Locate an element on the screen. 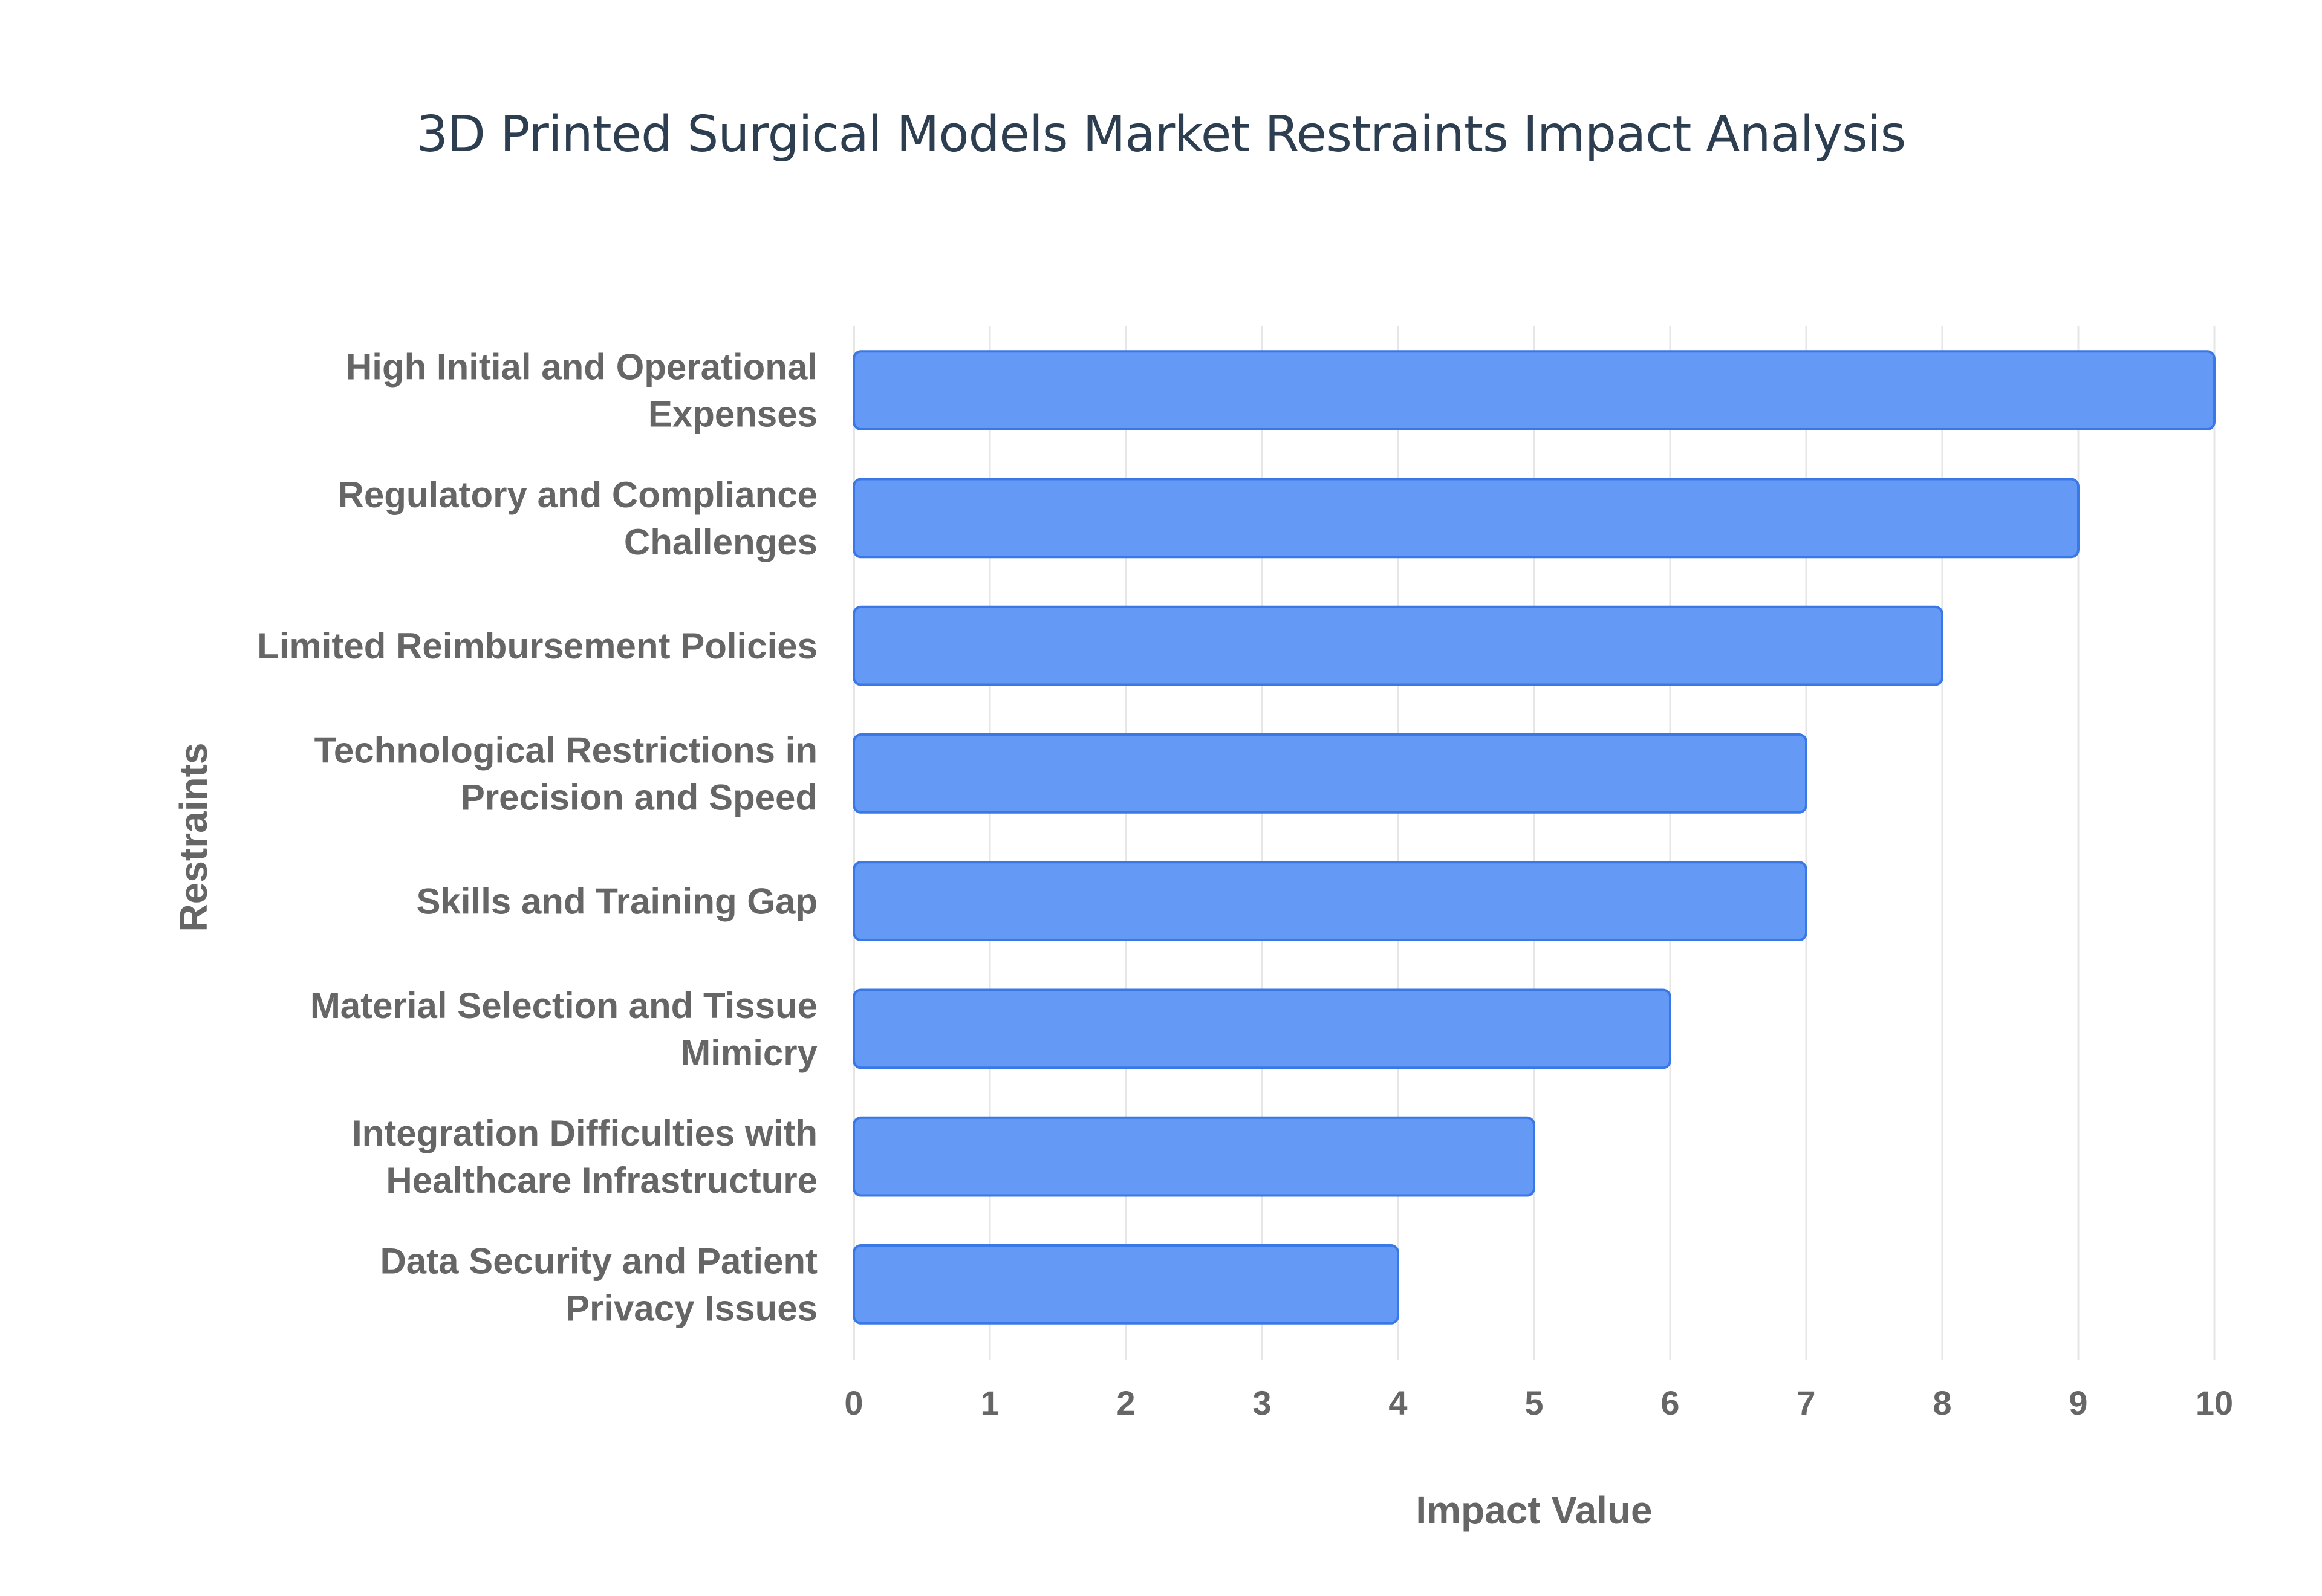 The height and width of the screenshot is (1596, 2322). x-tick-label: 6 is located at coordinates (1669, 1403).